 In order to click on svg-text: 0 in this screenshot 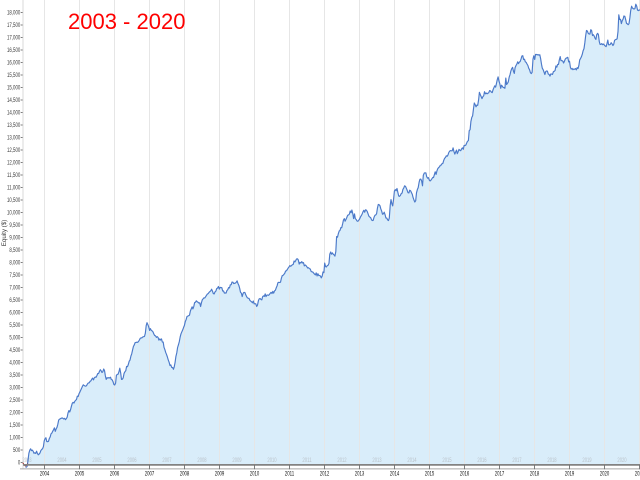, I will do `click(19, 463)`.